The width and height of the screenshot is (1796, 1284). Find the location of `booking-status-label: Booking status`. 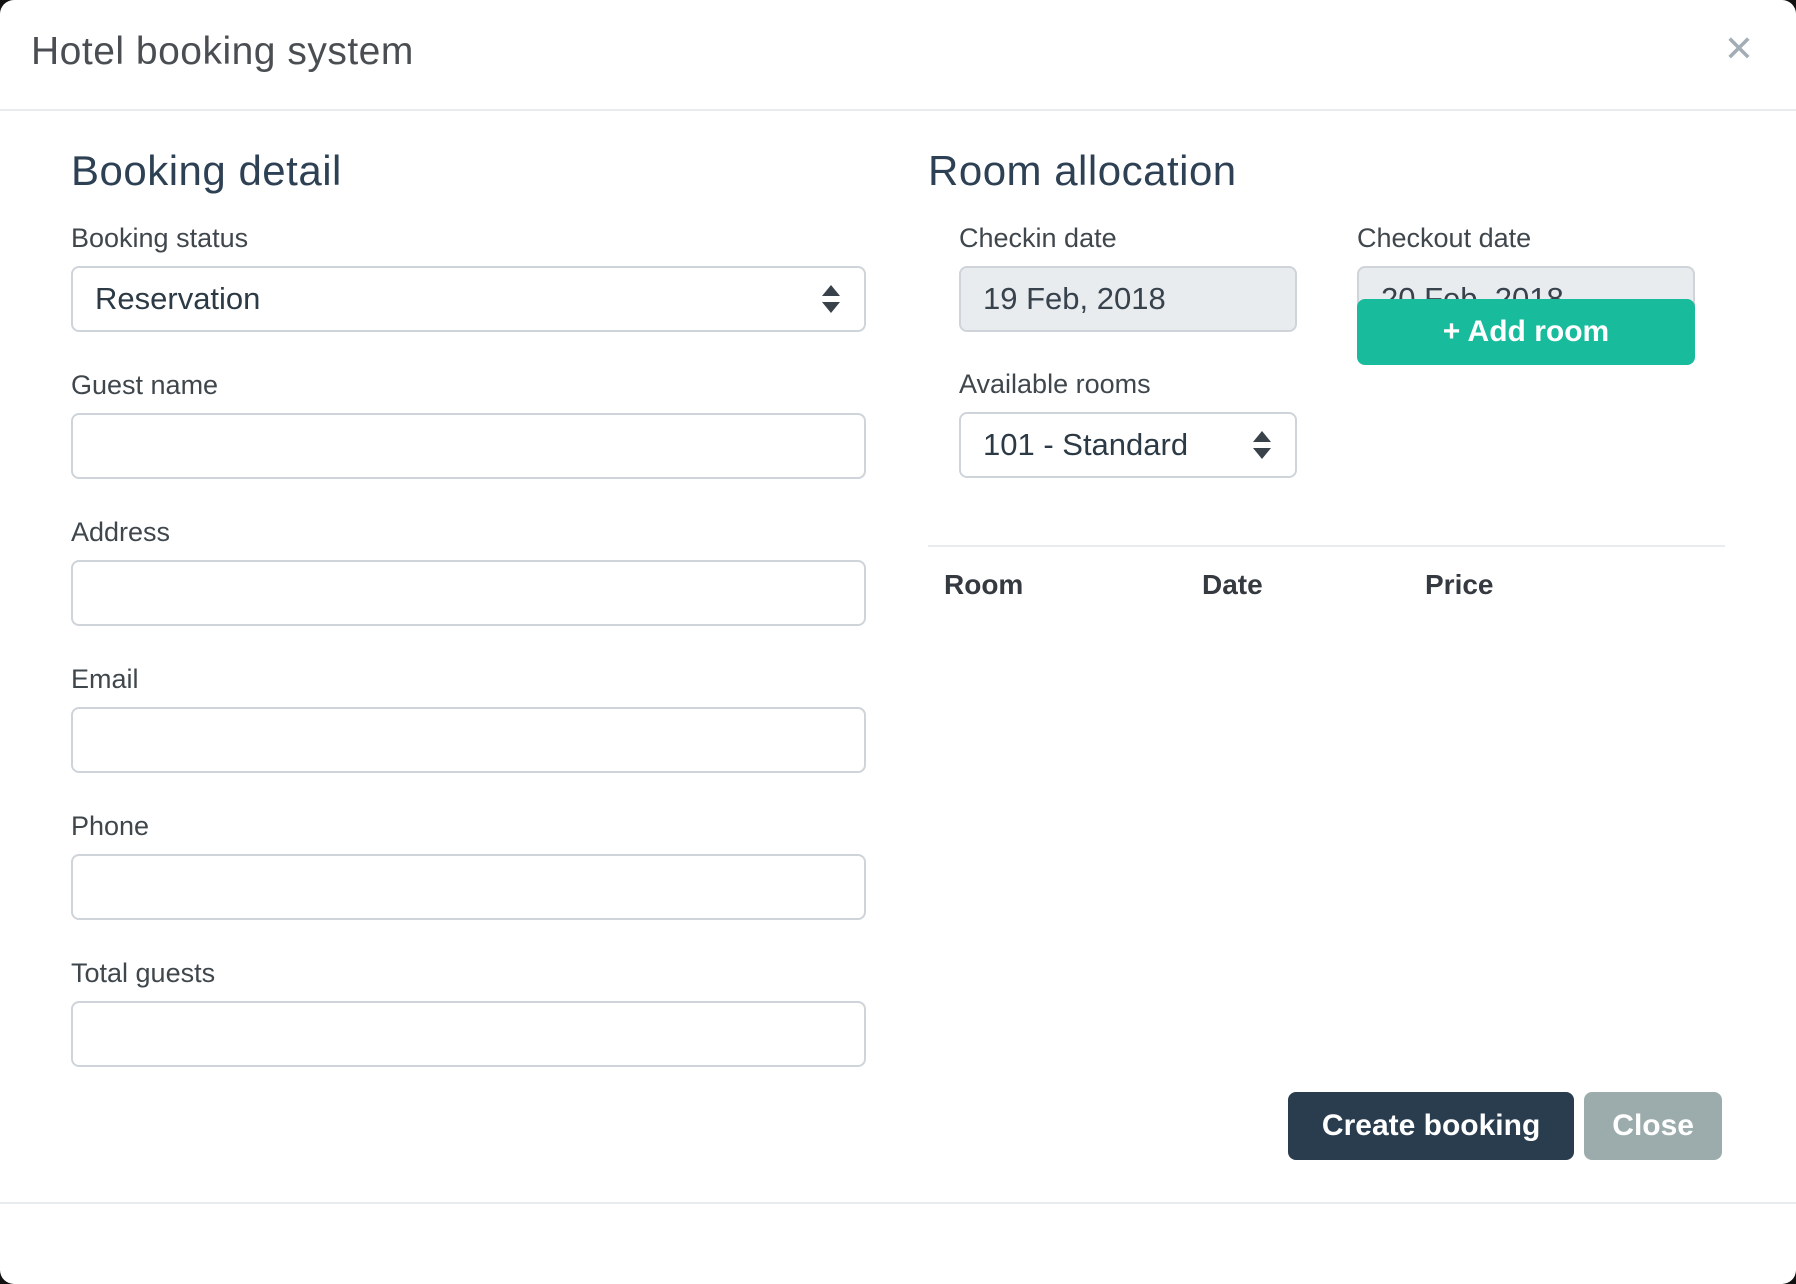

booking-status-label: Booking status is located at coordinates (160, 238).